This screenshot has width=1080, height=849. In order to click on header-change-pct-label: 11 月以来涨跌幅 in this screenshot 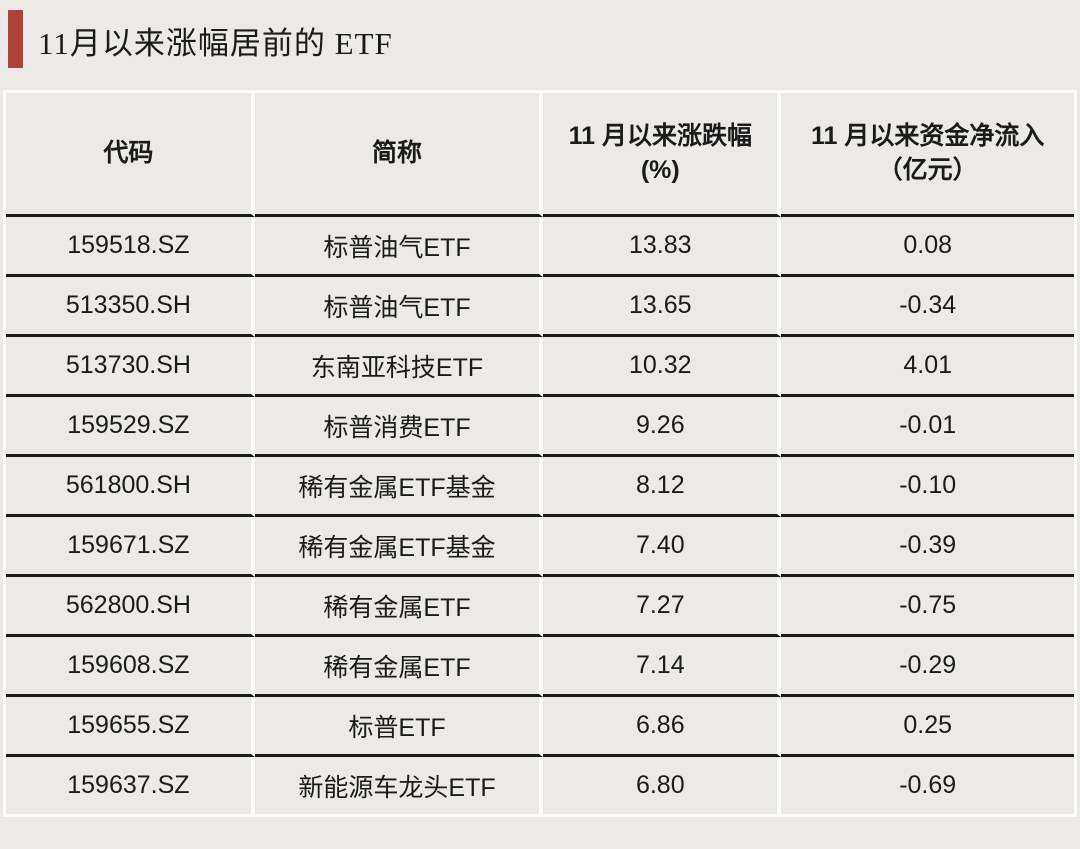, I will do `click(660, 135)`.